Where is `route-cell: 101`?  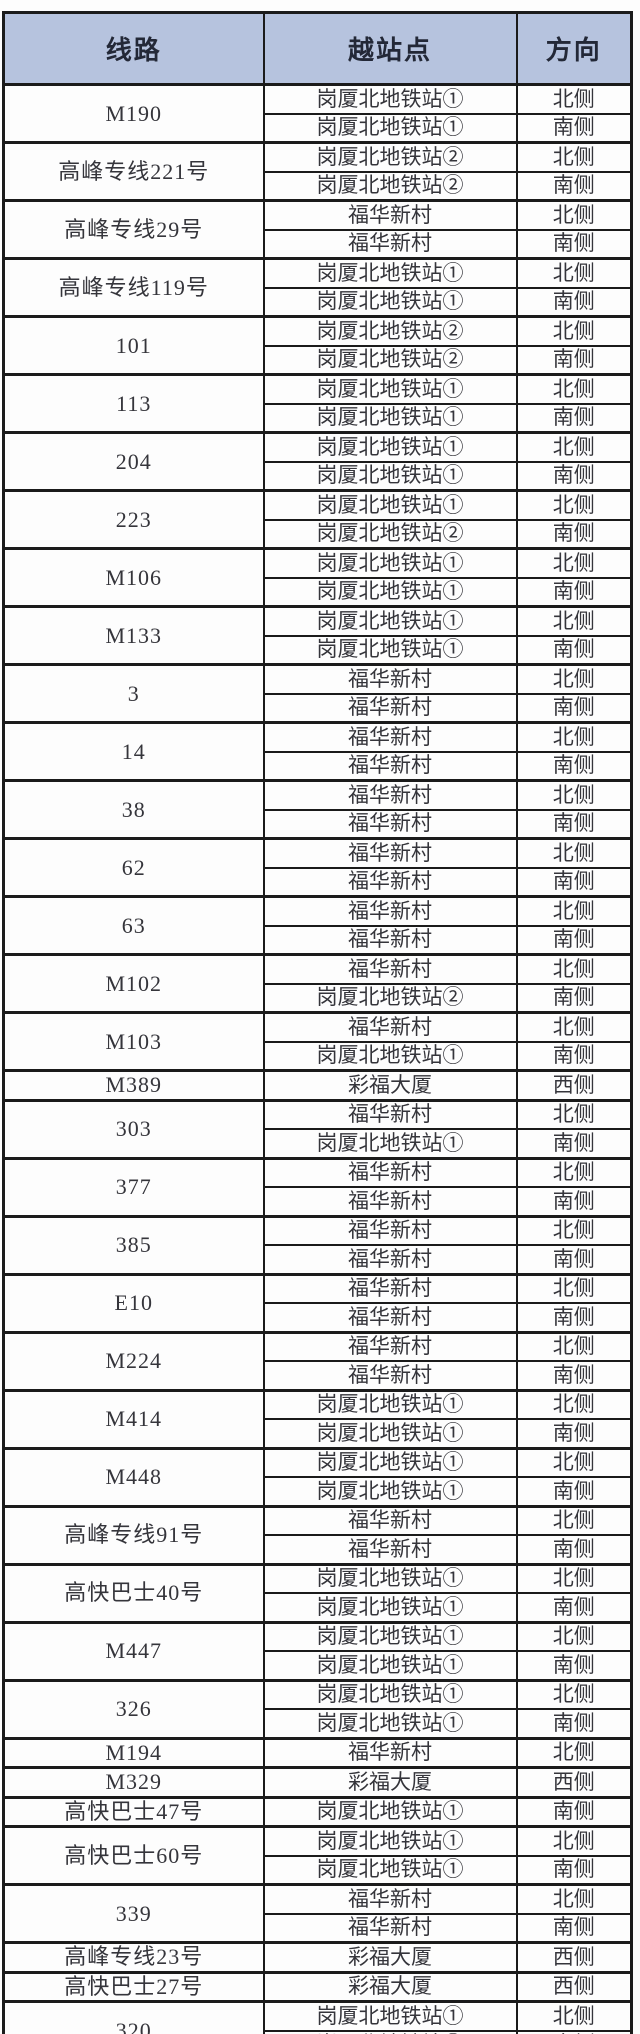
route-cell: 101 is located at coordinates (133, 345).